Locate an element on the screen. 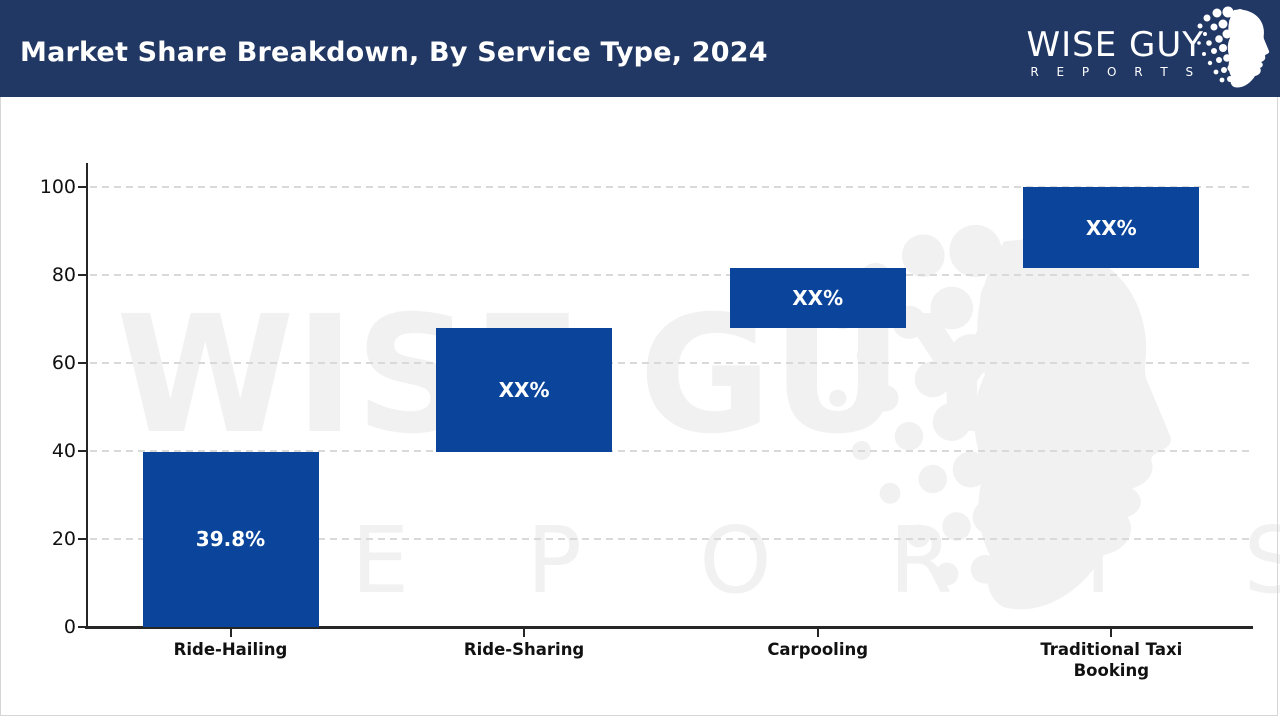  bar-0: 39.8% is located at coordinates (230, 539).